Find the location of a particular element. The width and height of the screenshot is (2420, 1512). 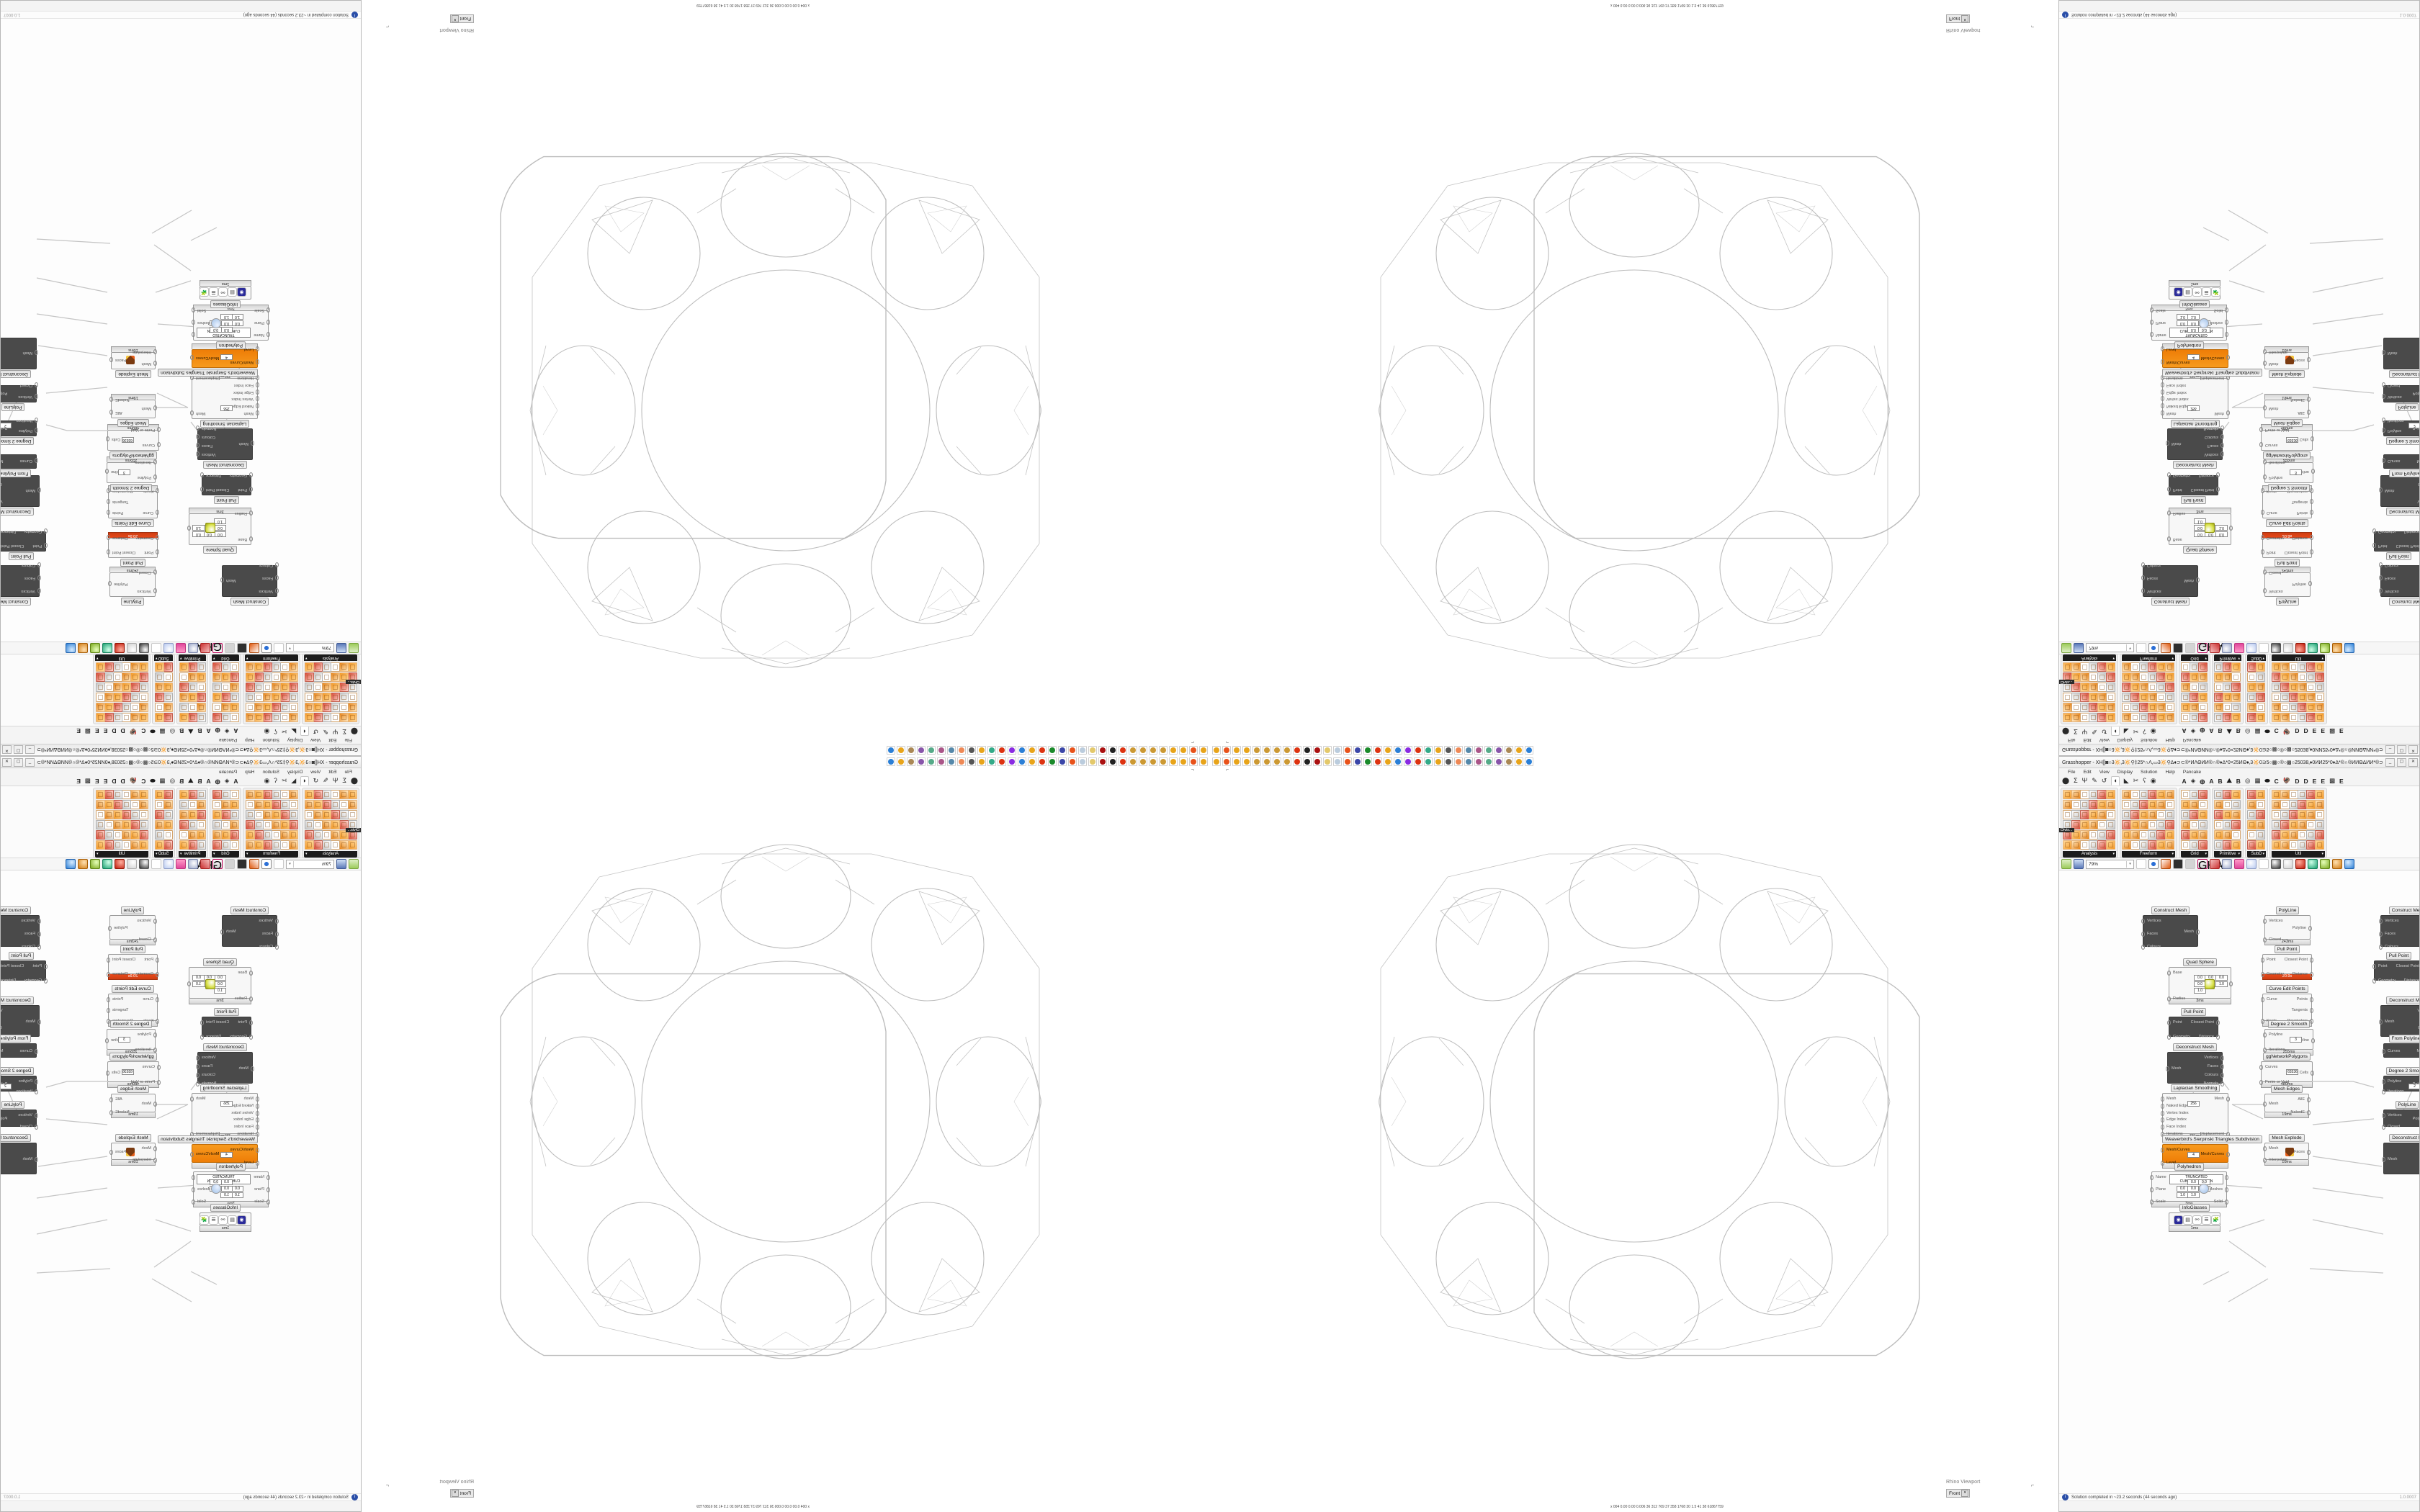

node-body: BaseRadiusSphere0.00.00.00.00.01.01.0 is located at coordinates (220, 984).